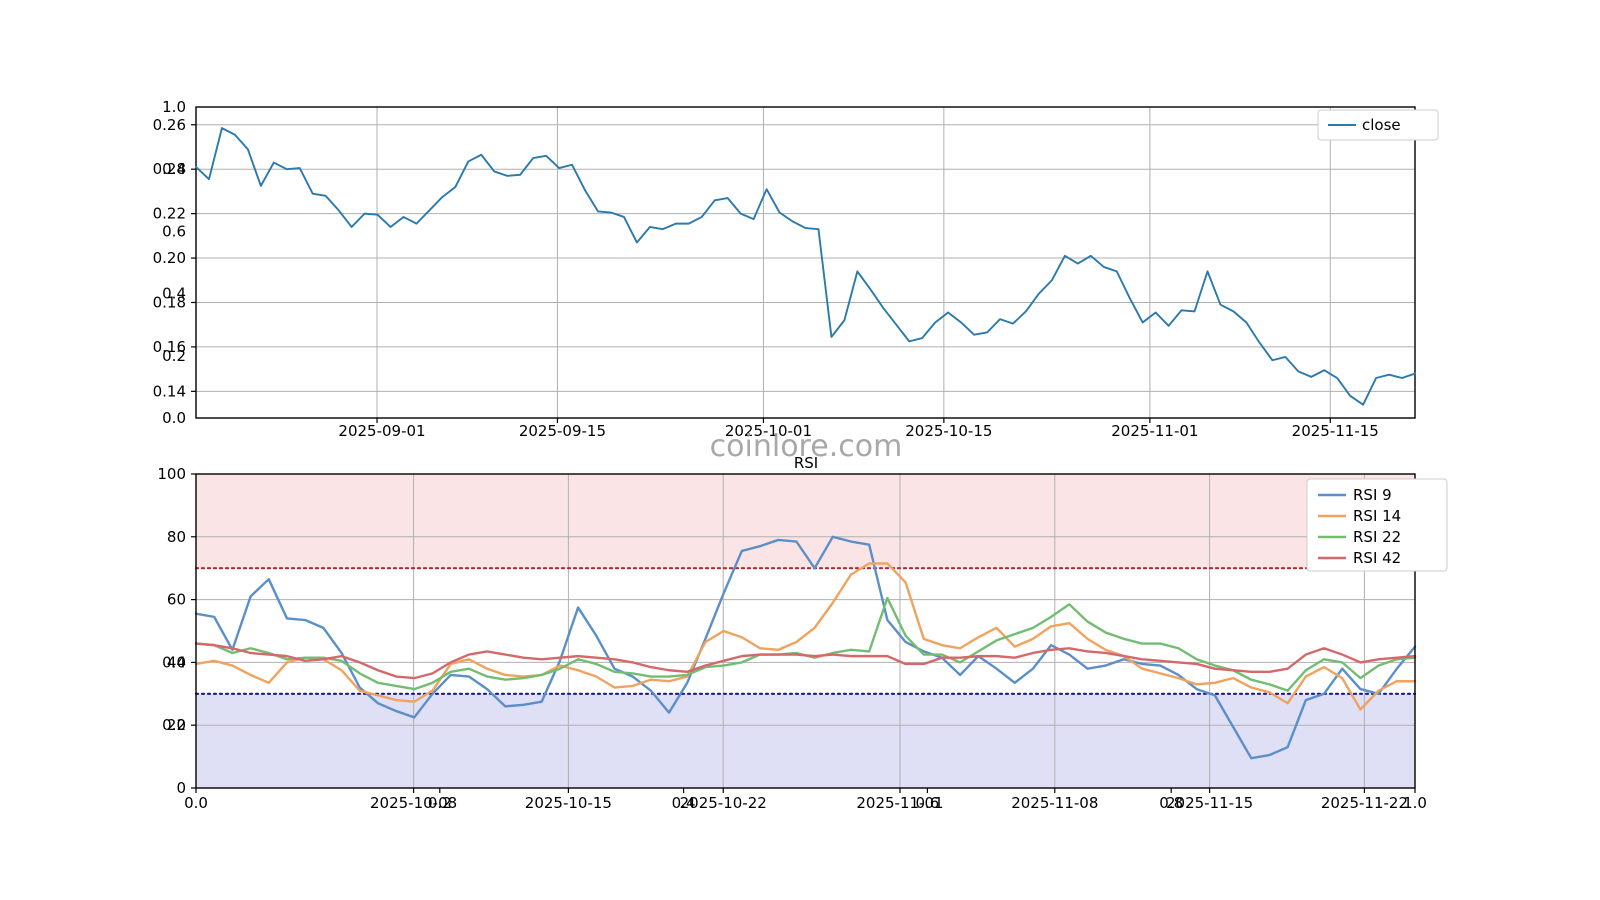 Image resolution: width=1600 pixels, height=900 pixels. What do you see at coordinates (174, 356) in the screenshot?
I see `price-ghost-ytick-label: 0.2` at bounding box center [174, 356].